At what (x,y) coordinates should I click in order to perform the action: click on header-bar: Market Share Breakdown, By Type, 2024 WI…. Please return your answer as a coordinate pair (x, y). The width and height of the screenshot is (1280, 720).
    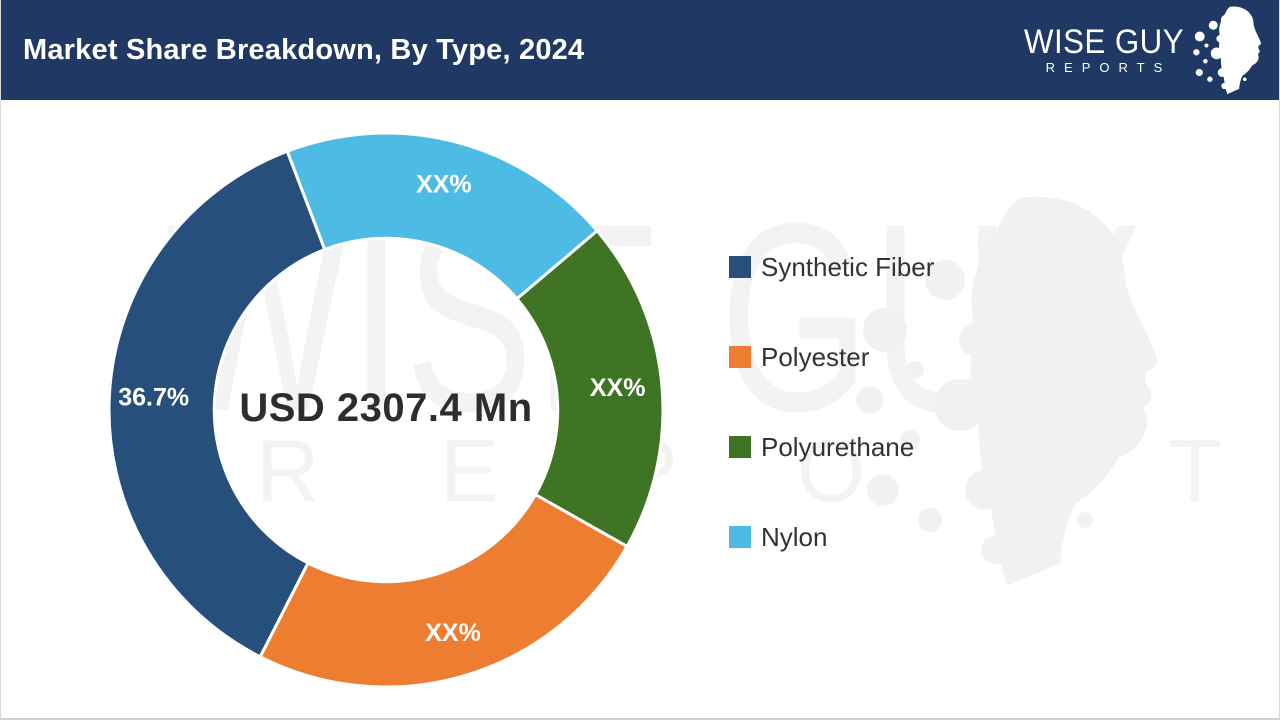
    Looking at the image, I should click on (640, 50).